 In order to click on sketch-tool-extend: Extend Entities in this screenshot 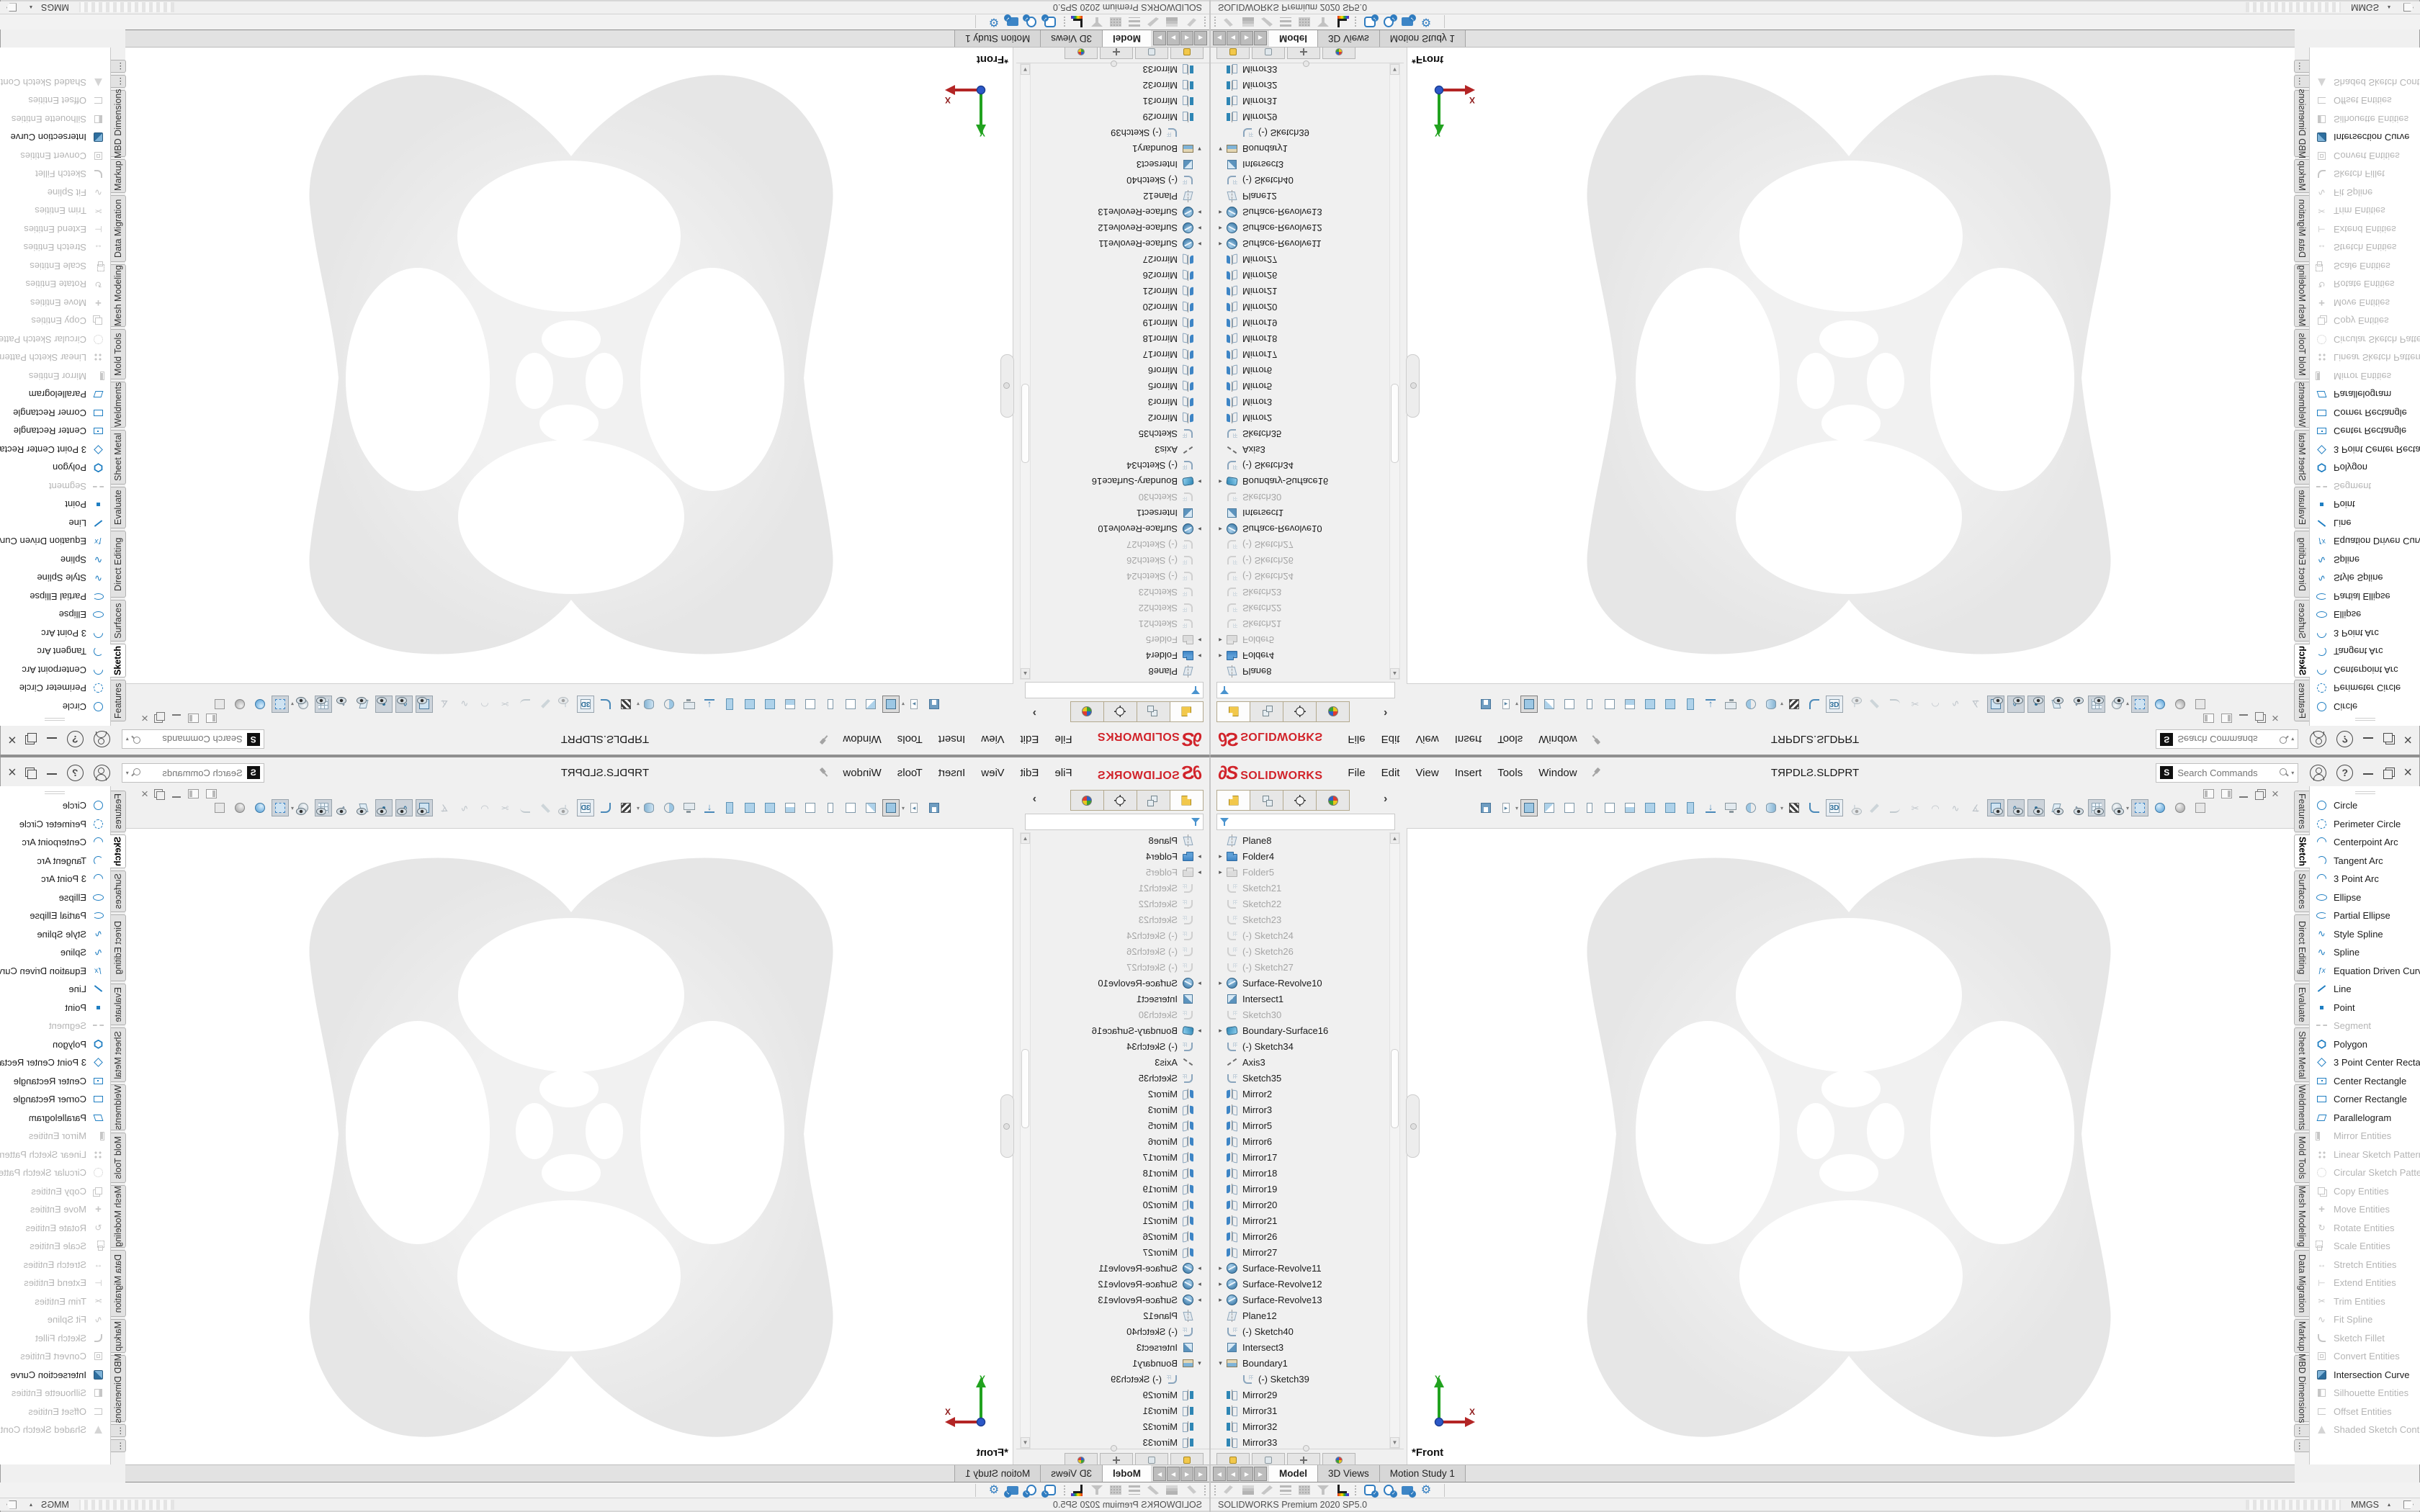, I will do `click(2365, 229)`.